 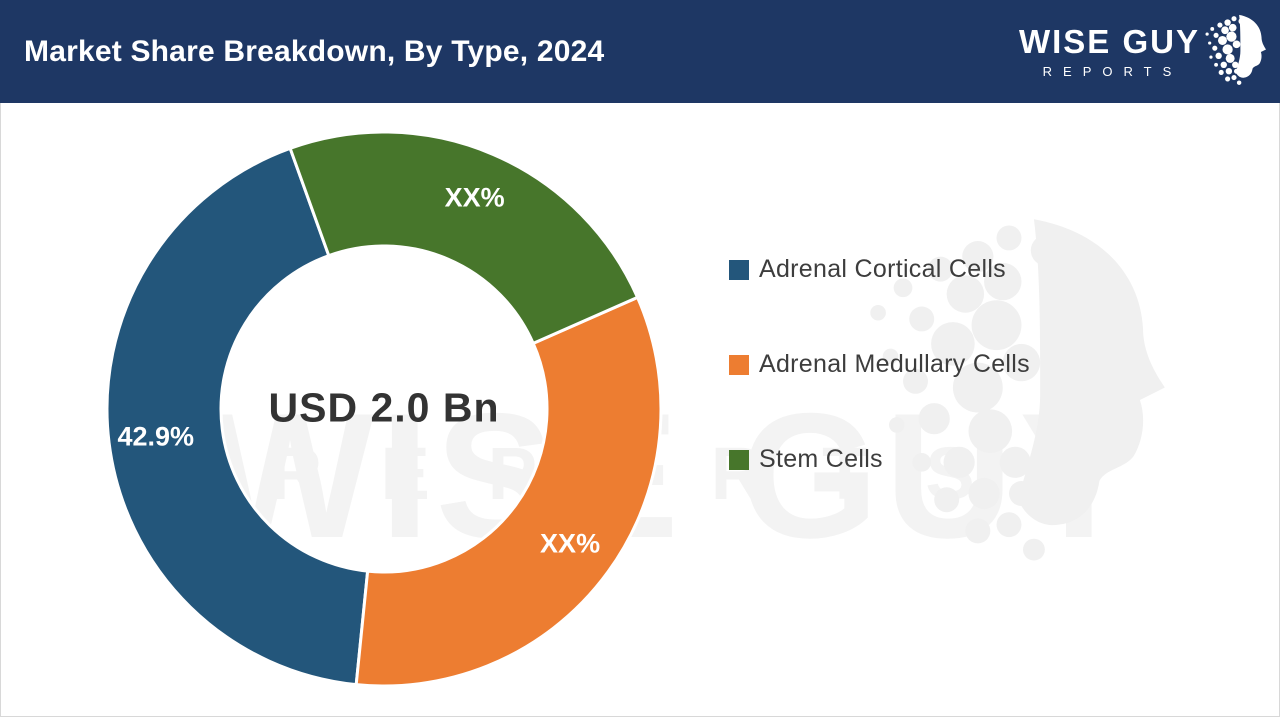 I want to click on wiseguy-logo: WISE GUY REPORTS, so click(x=1142, y=52).